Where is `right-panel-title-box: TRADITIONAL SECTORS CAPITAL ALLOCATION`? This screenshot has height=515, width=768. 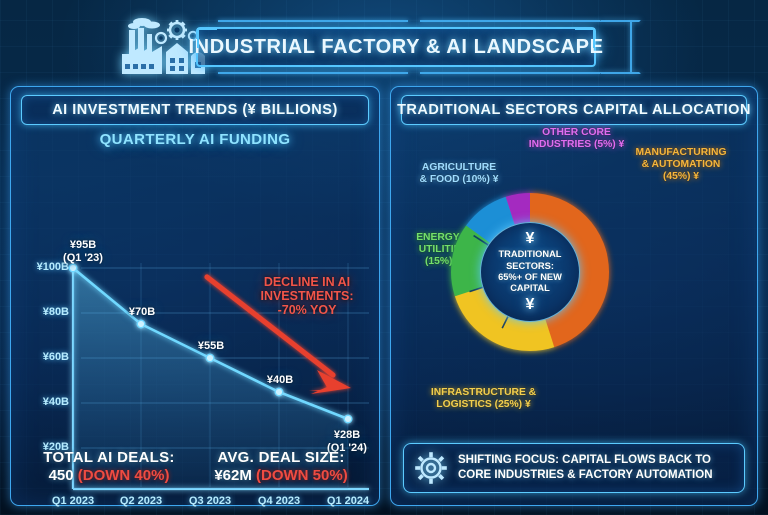
right-panel-title-box: TRADITIONAL SECTORS CAPITAL ALLOCATION is located at coordinates (573, 110).